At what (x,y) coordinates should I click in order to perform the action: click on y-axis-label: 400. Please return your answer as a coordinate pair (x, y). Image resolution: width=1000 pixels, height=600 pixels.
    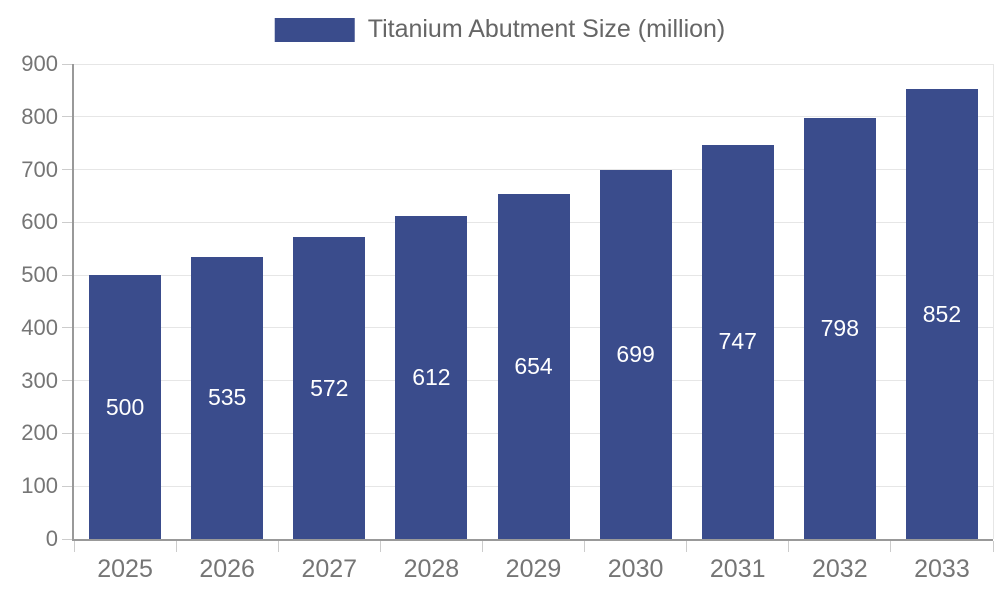
    Looking at the image, I should click on (39, 327).